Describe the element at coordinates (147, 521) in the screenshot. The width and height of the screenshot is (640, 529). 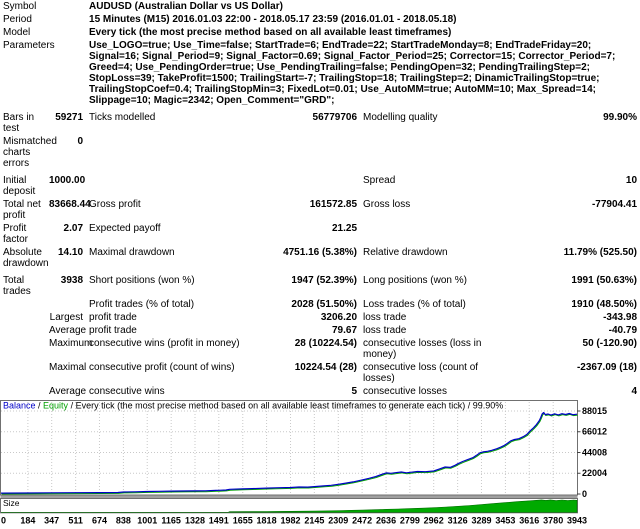
I see `x-axis-label: 1001` at that location.